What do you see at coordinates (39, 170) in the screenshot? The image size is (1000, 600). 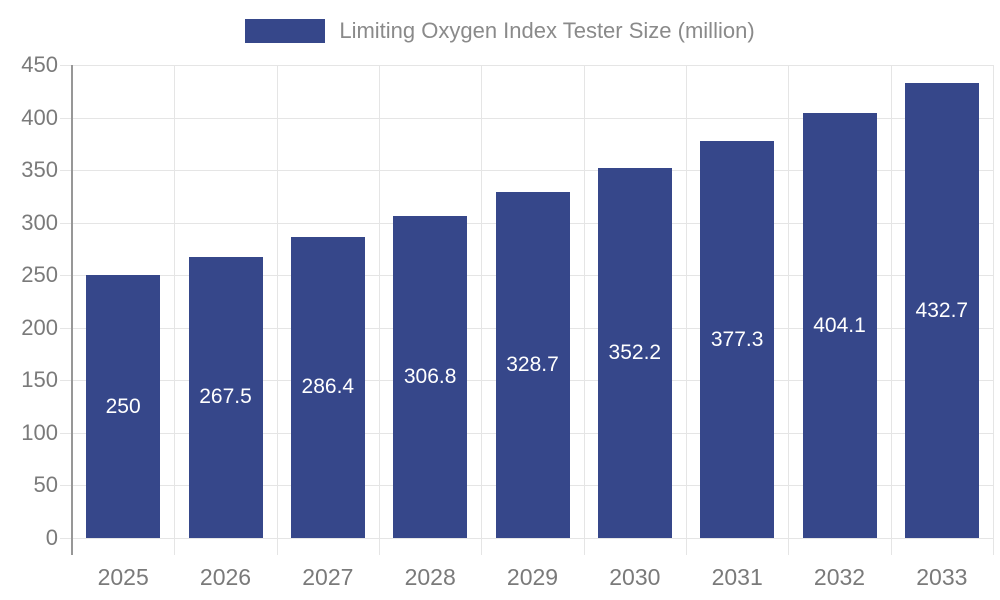 I see `y-axis-tick-label: 350` at bounding box center [39, 170].